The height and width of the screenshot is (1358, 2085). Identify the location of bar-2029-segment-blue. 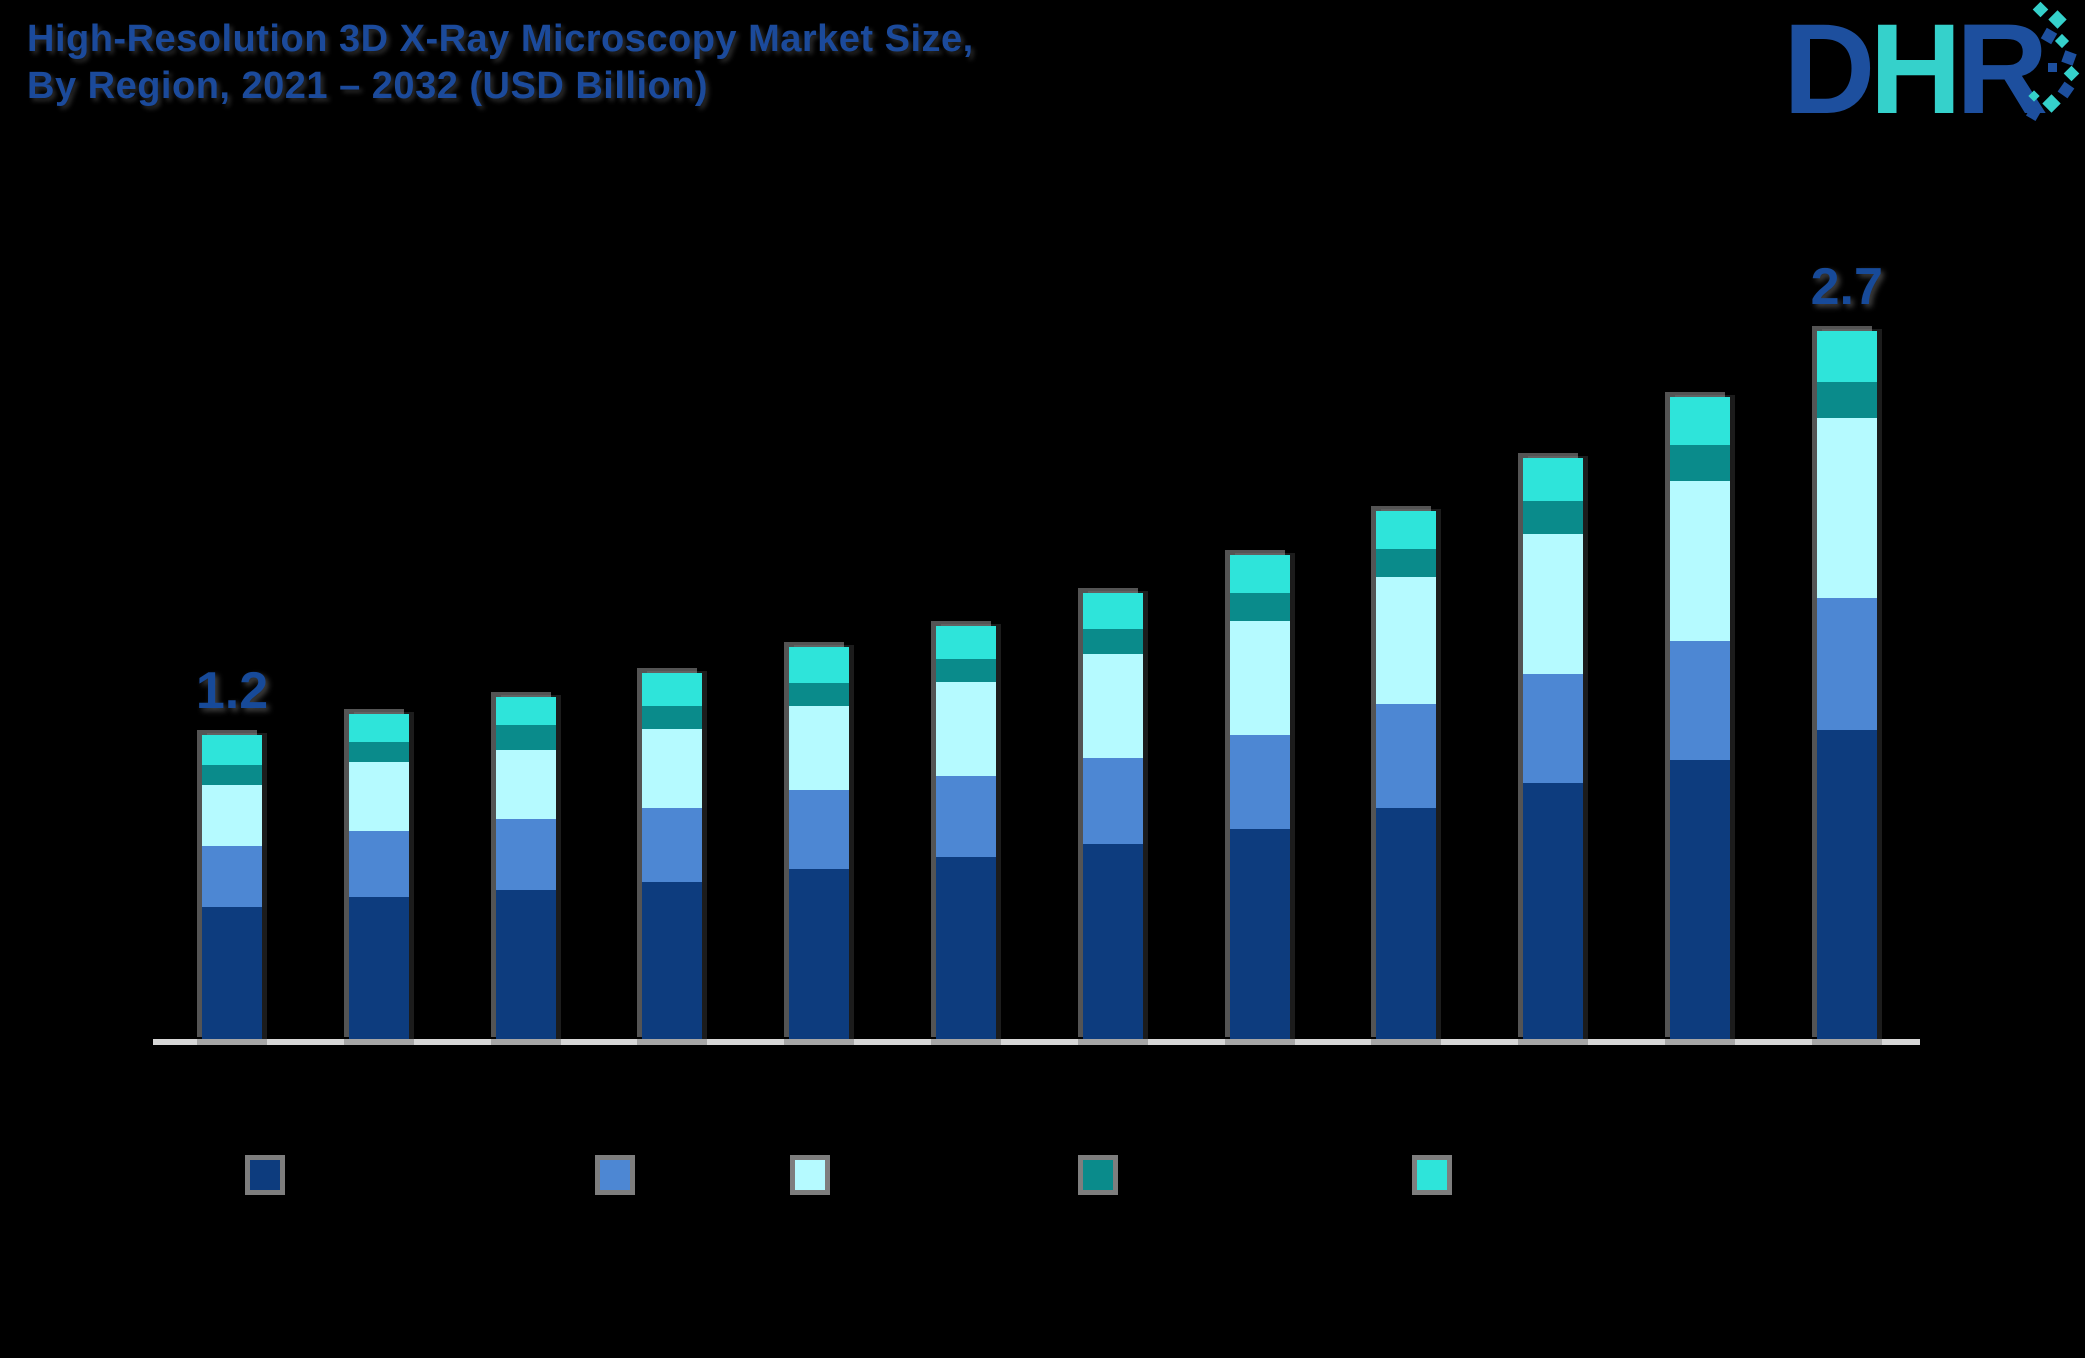
(1406, 756).